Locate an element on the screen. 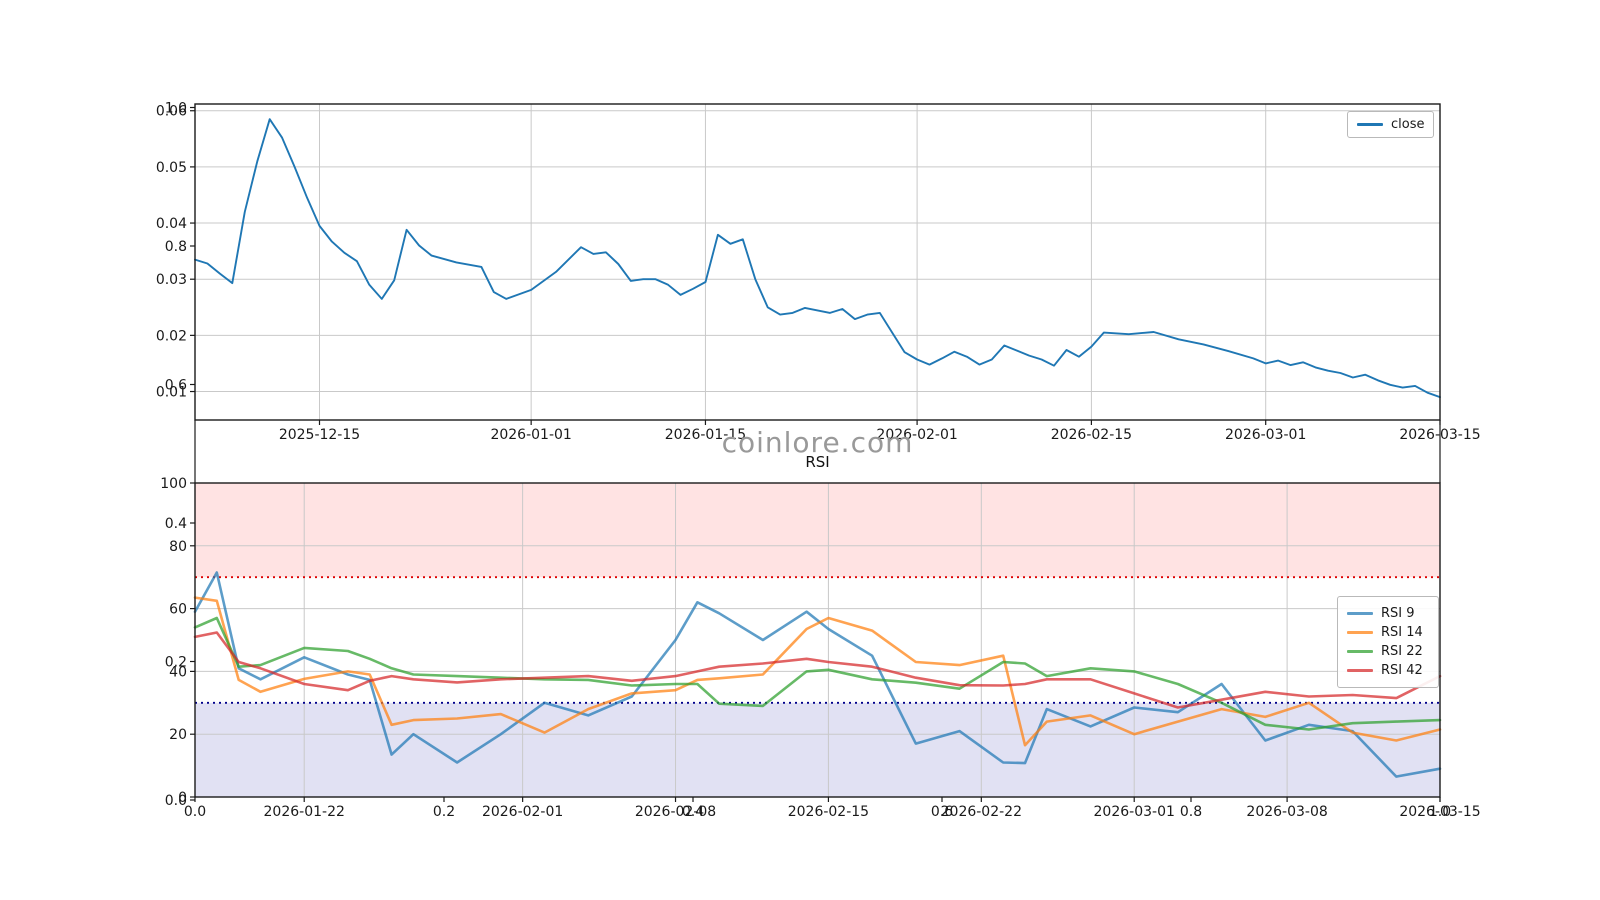 This screenshot has width=1600, height=900. rsi-xtick-label: 2026-02-15 is located at coordinates (828, 812).